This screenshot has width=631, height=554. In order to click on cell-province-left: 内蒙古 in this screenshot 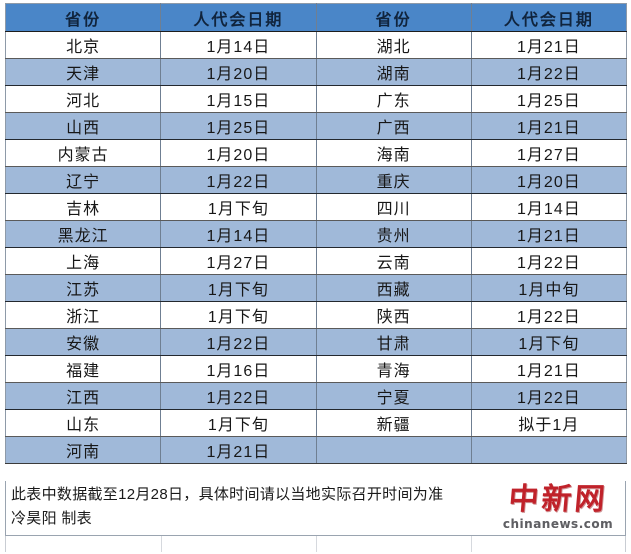, I will do `click(83, 153)`.